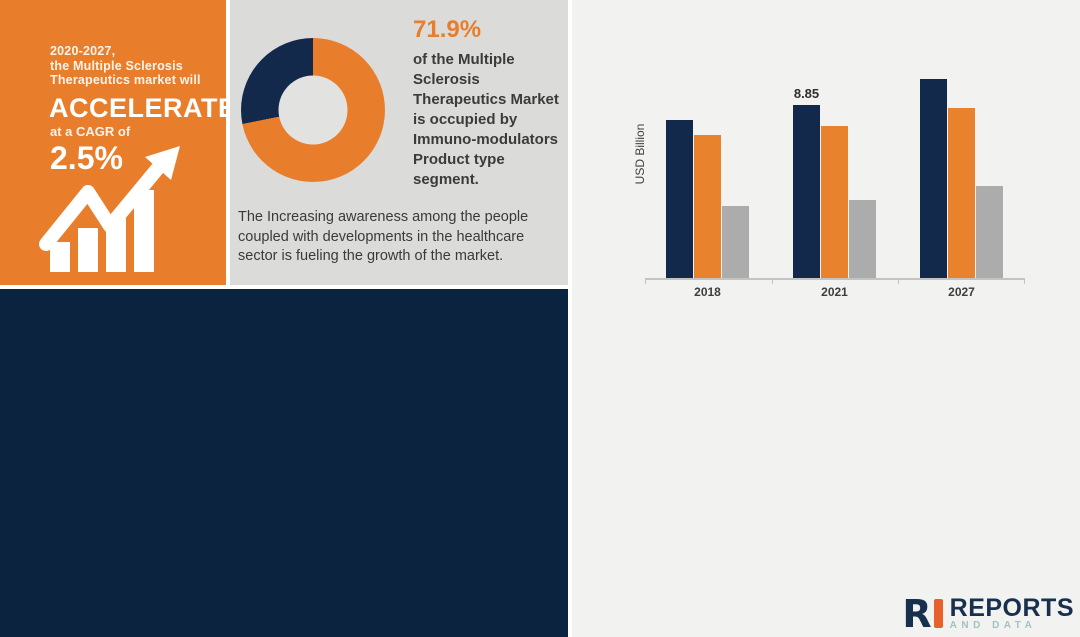 The height and width of the screenshot is (637, 1080). I want to click on bar-chart-y-axis-label: USD Billion, so click(640, 154).